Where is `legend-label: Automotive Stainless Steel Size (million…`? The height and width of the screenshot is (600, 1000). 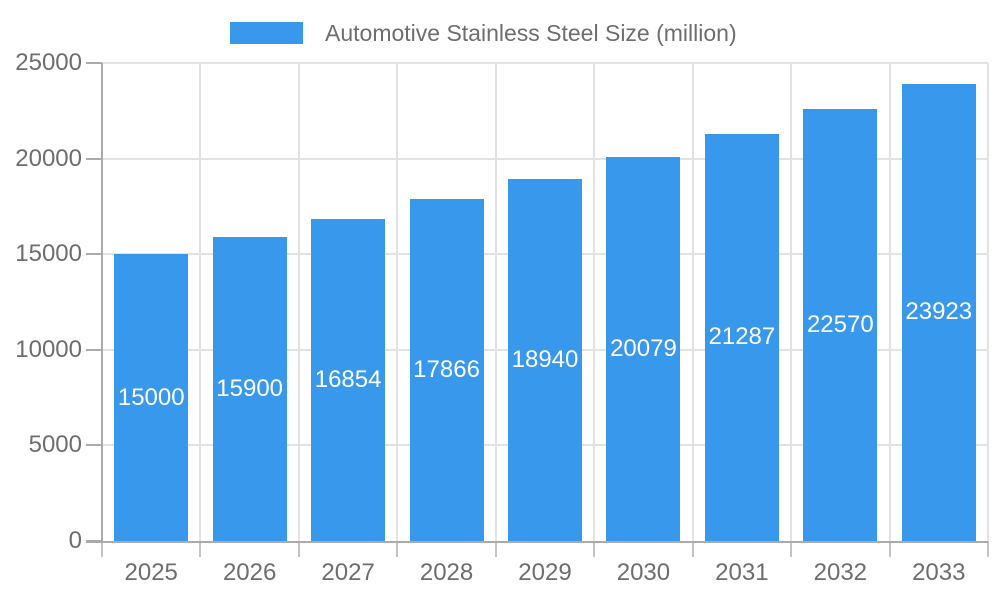 legend-label: Automotive Stainless Steel Size (million… is located at coordinates (531, 33).